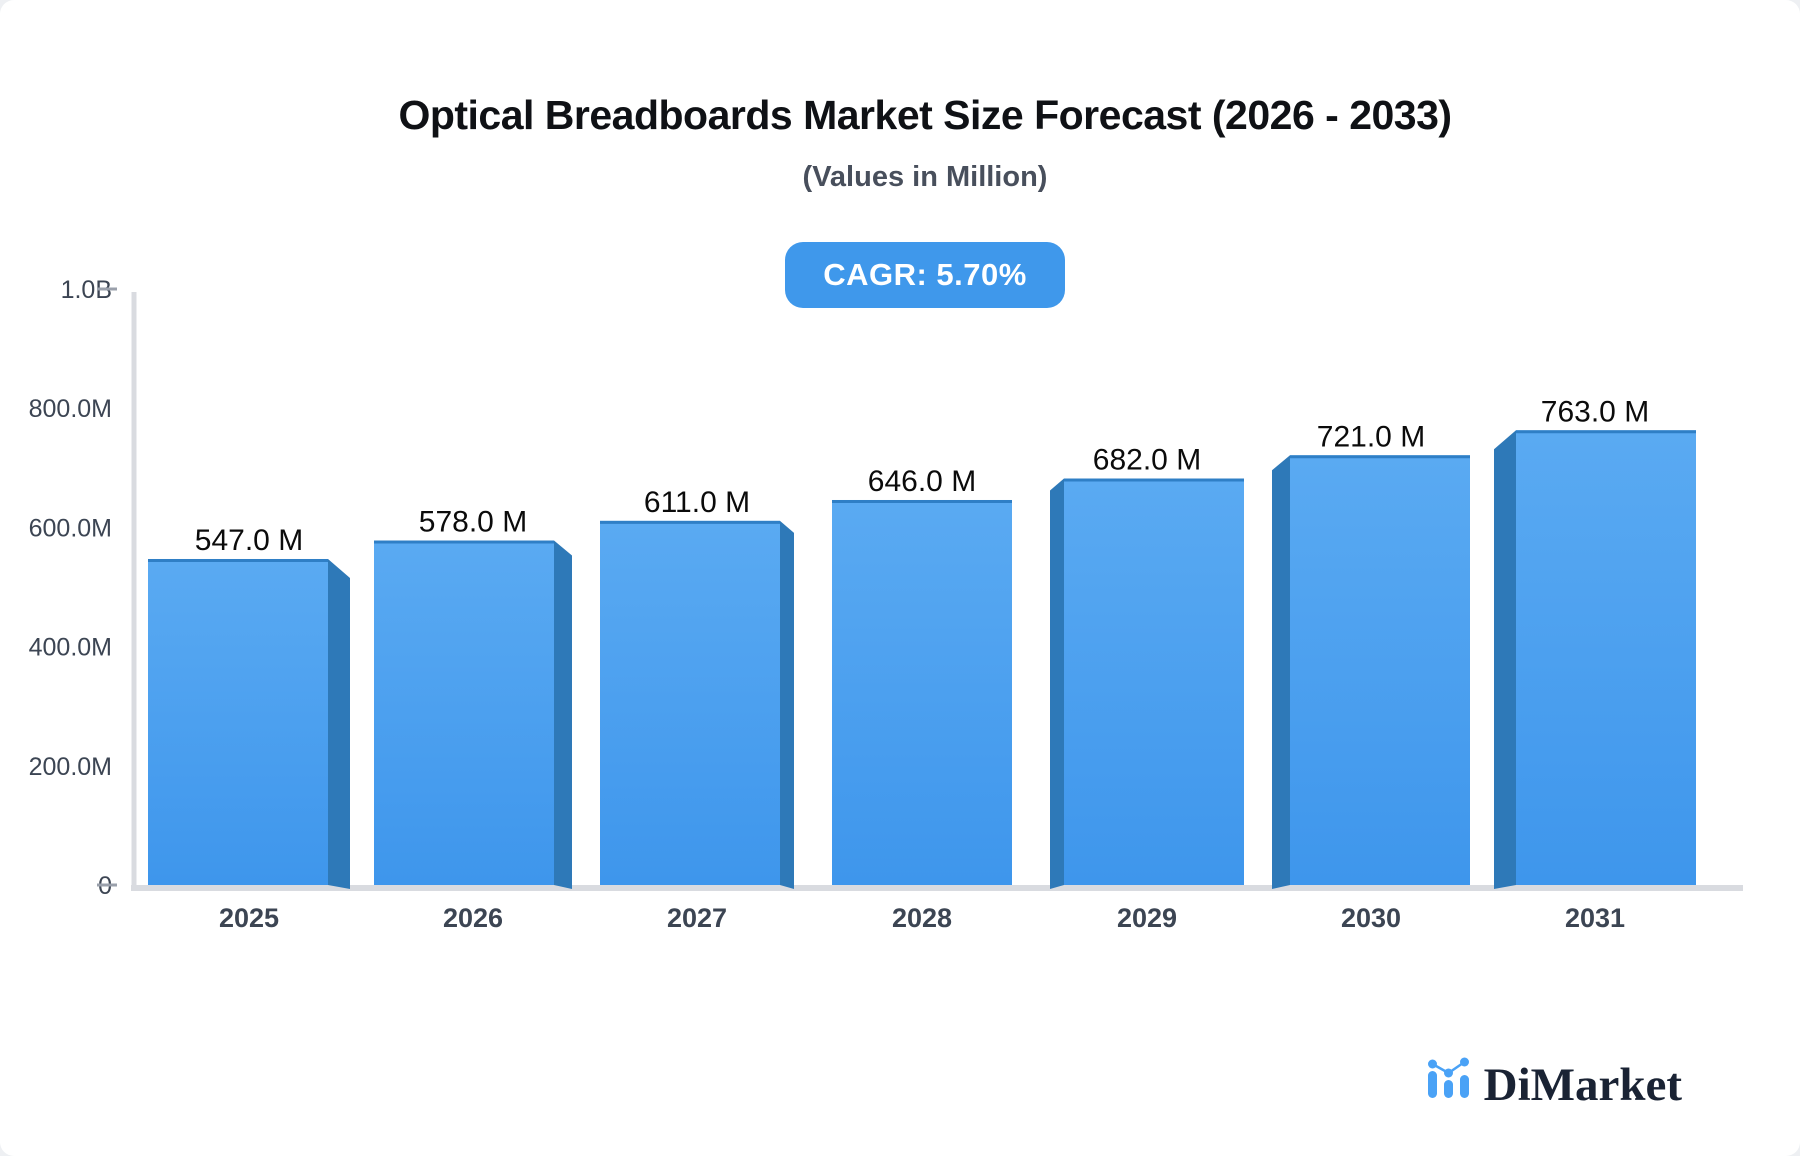  What do you see at coordinates (922, 481) in the screenshot?
I see `bar-value-label: 646.0 M` at bounding box center [922, 481].